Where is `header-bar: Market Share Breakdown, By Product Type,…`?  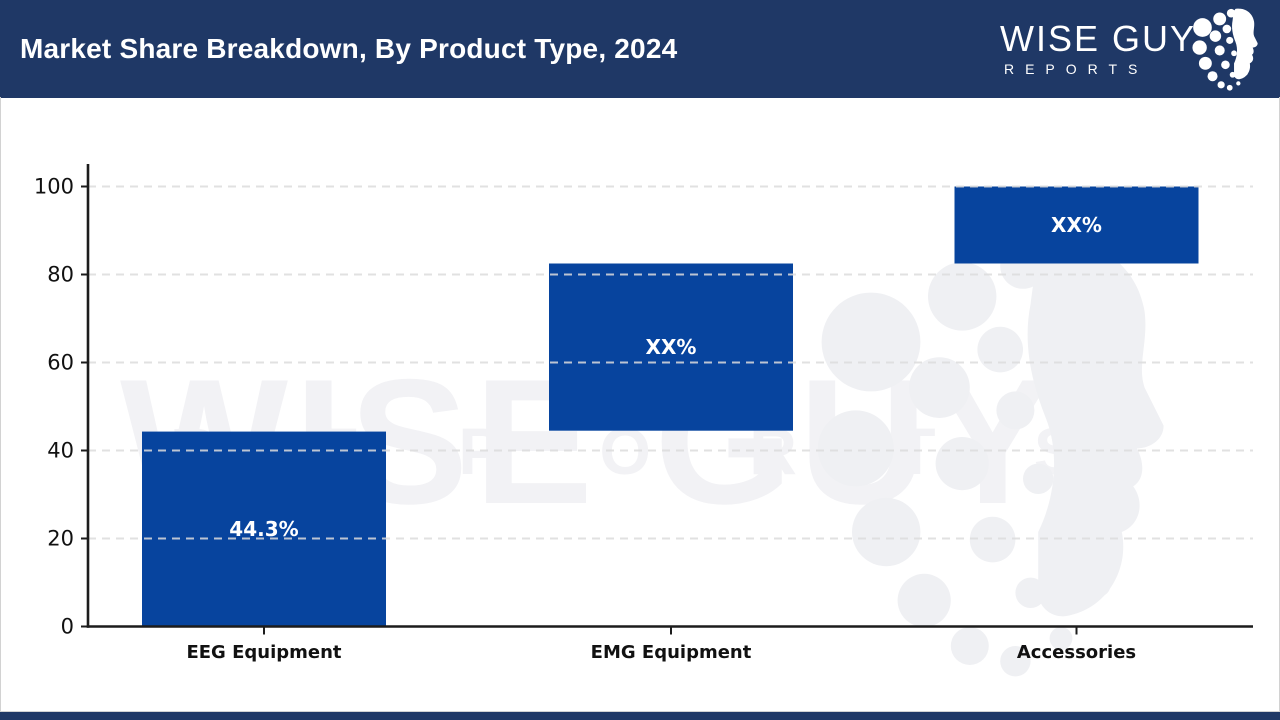 header-bar: Market Share Breakdown, By Product Type,… is located at coordinates (640, 49).